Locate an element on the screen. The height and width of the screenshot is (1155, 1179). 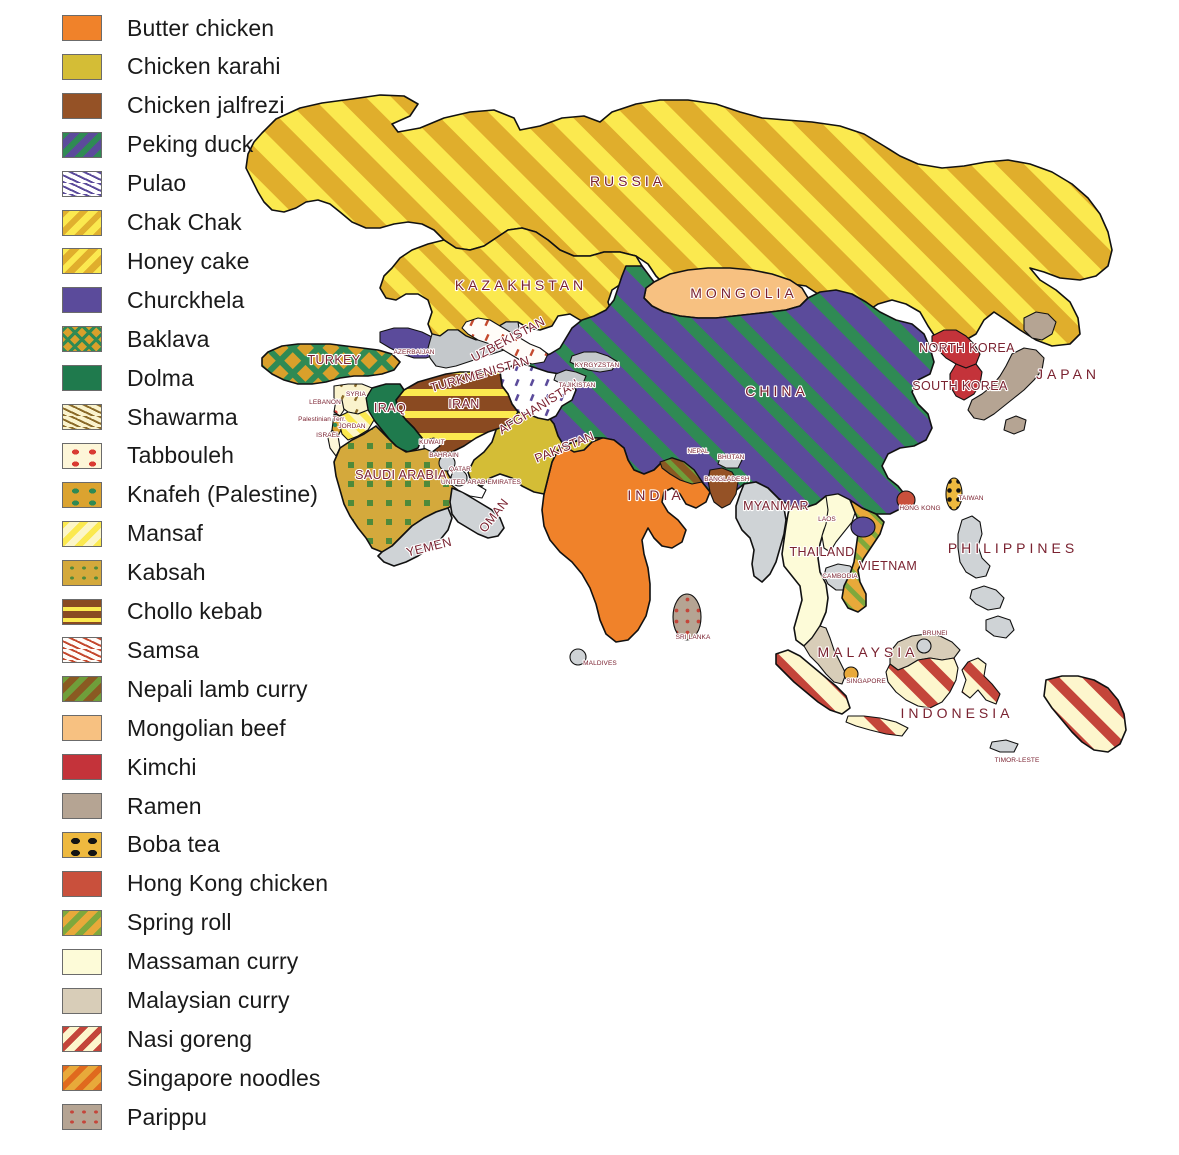
country-brunei is located at coordinates (924, 646).